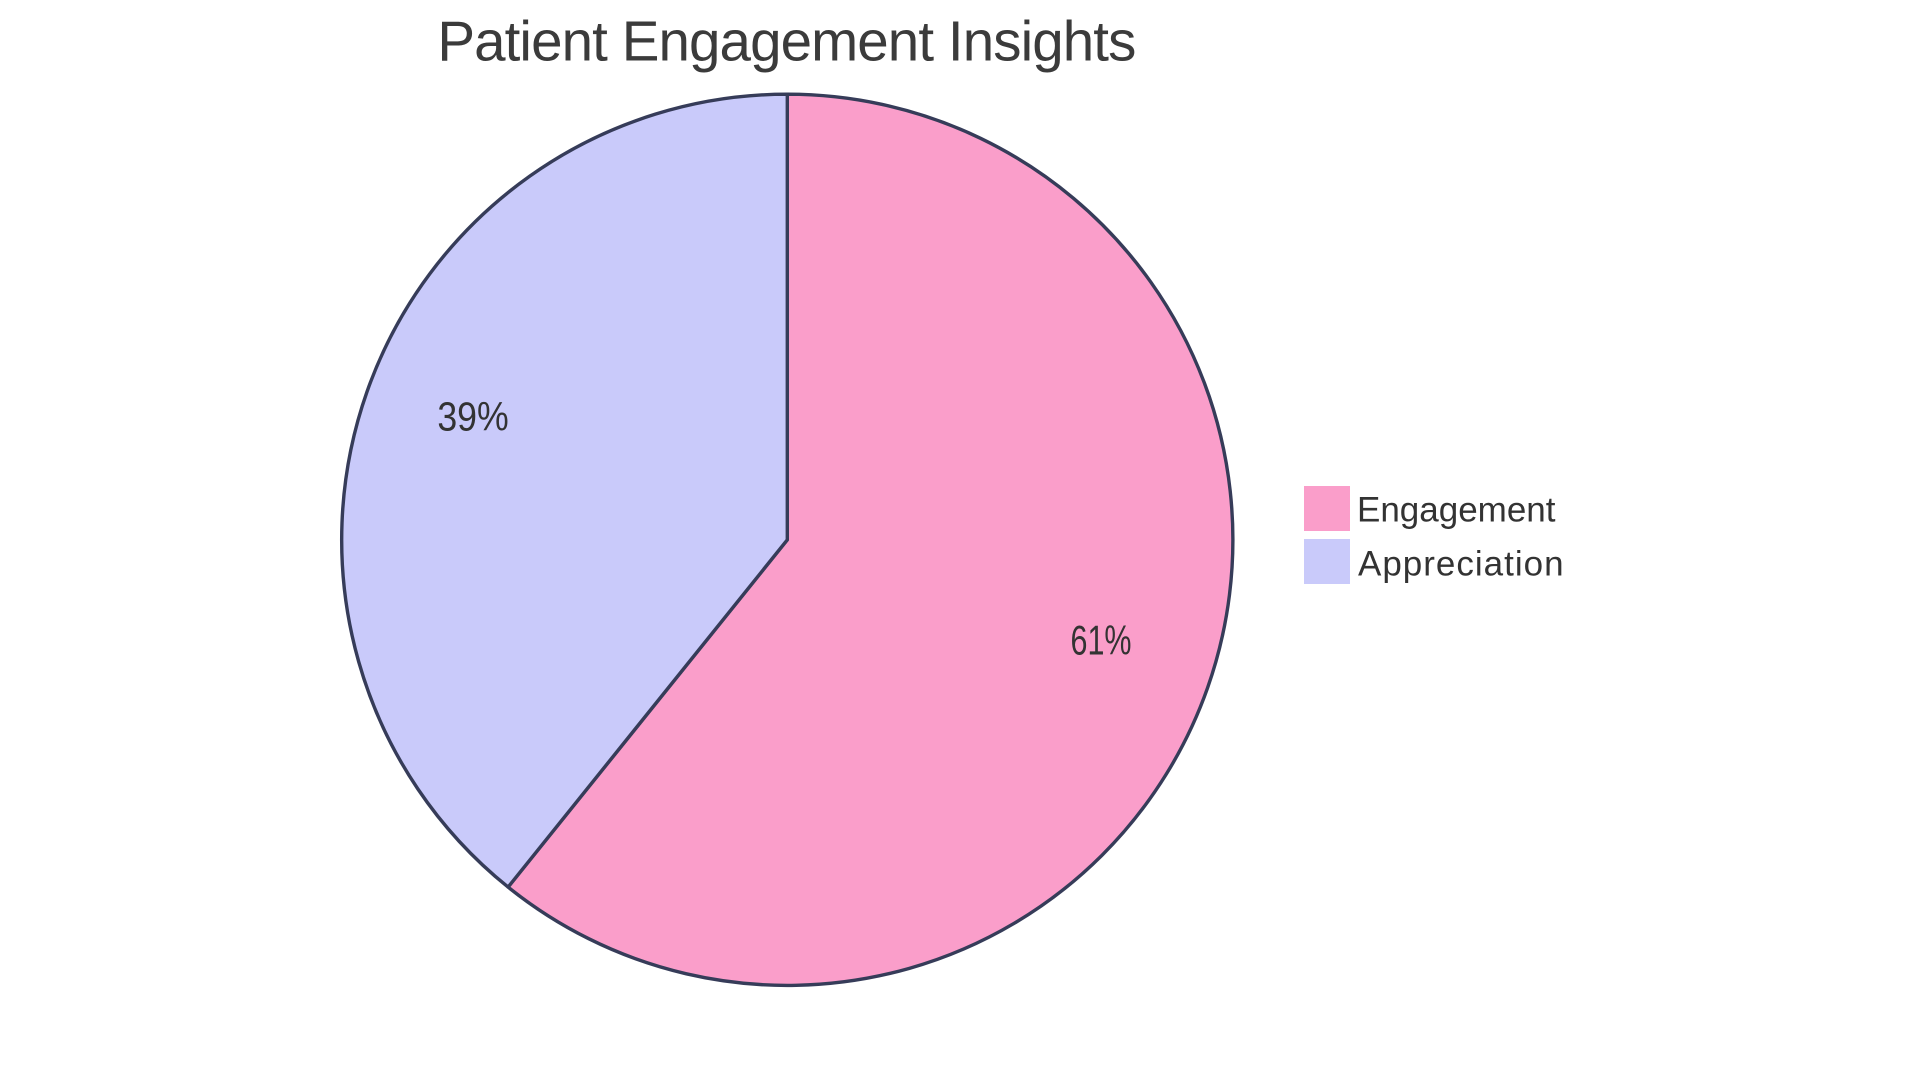 The height and width of the screenshot is (1083, 1920). I want to click on svg-text: Engagement, so click(1456, 510).